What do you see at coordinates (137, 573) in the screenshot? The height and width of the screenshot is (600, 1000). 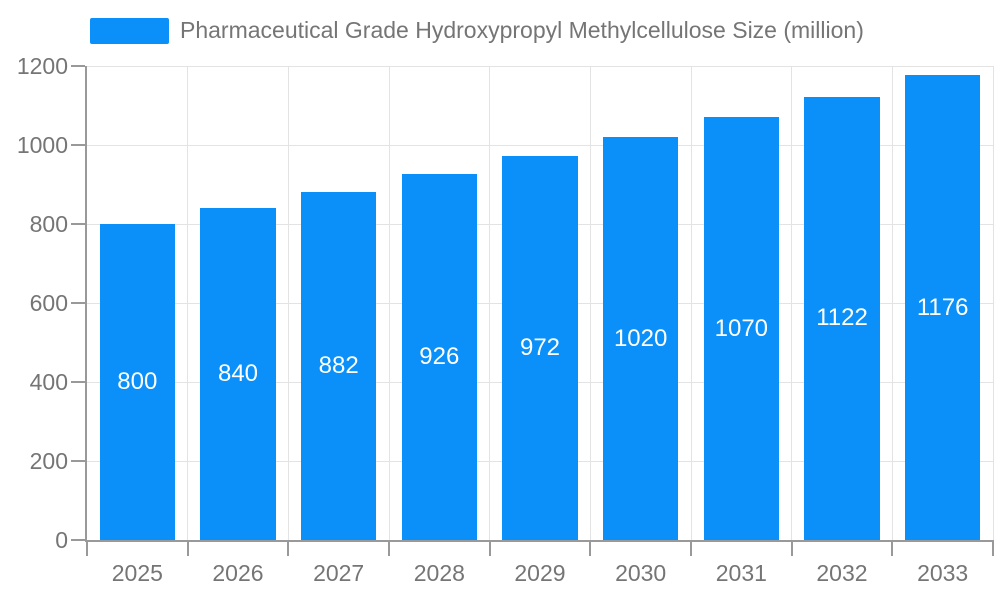 I see `x-tick-label: 2025` at bounding box center [137, 573].